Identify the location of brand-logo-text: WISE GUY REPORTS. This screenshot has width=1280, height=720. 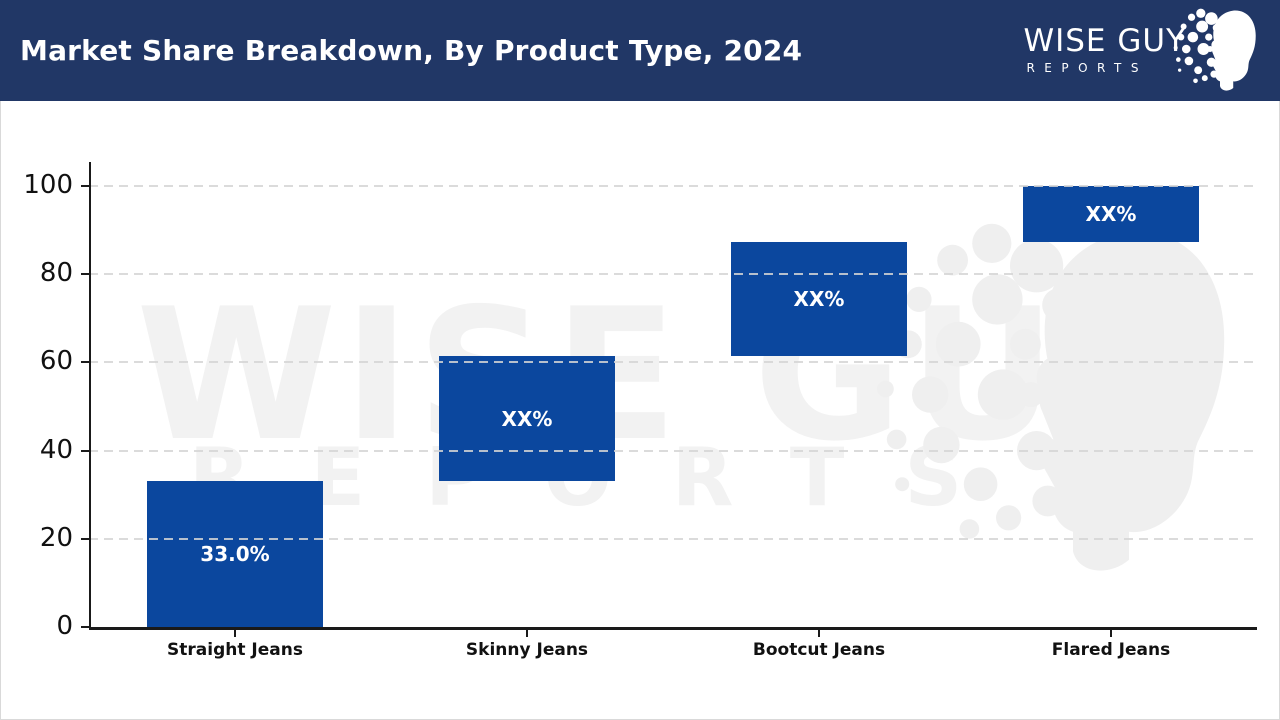
(1104, 49).